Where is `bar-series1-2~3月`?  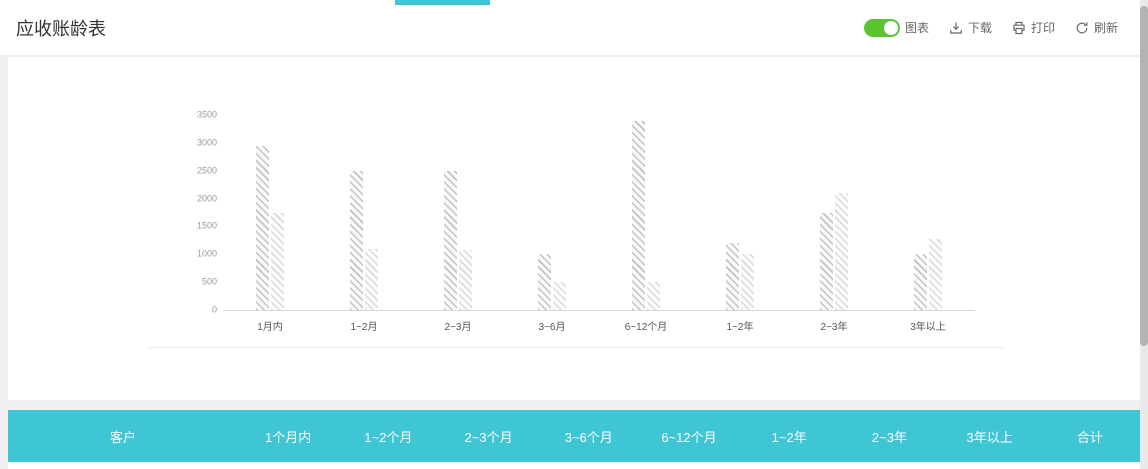 bar-series1-2~3月 is located at coordinates (450, 240).